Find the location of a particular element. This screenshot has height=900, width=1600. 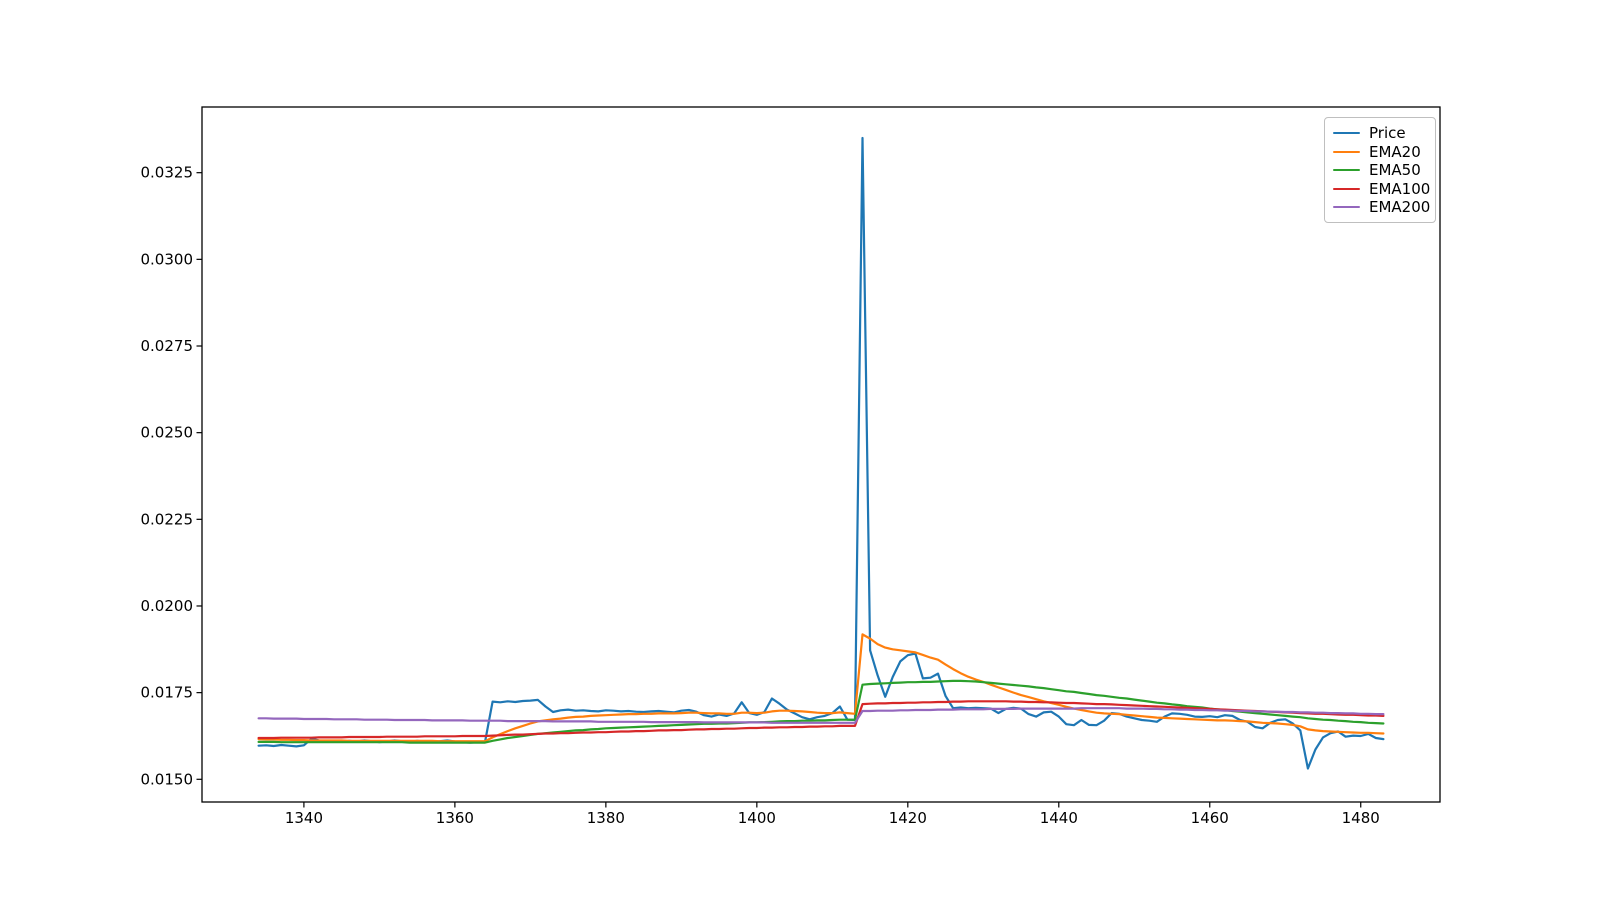

y-tick-label: 0.0175 is located at coordinates (167, 693).